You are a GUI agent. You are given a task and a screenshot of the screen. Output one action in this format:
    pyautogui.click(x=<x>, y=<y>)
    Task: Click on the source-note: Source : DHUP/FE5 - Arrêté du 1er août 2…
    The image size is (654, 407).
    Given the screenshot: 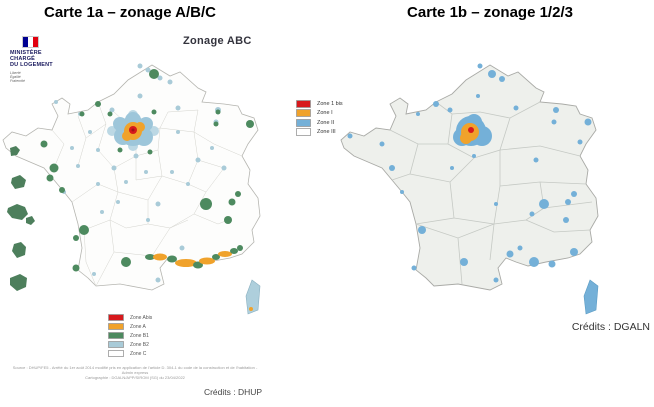 What is the action you would take?
    pyautogui.click(x=135, y=372)
    